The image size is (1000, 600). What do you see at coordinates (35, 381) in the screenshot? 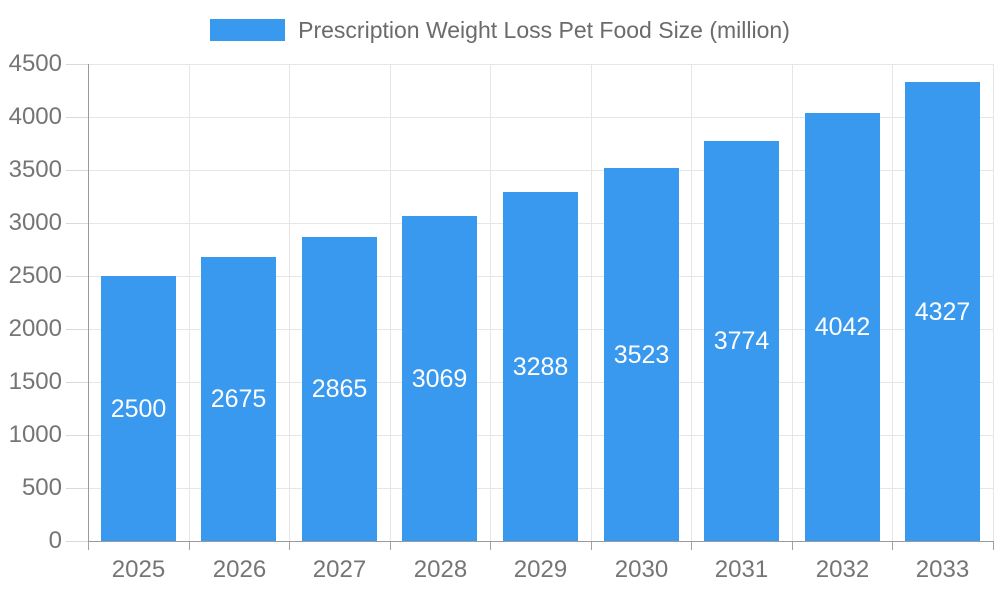
I see `y-axis-tick-label: 1500` at bounding box center [35, 381].